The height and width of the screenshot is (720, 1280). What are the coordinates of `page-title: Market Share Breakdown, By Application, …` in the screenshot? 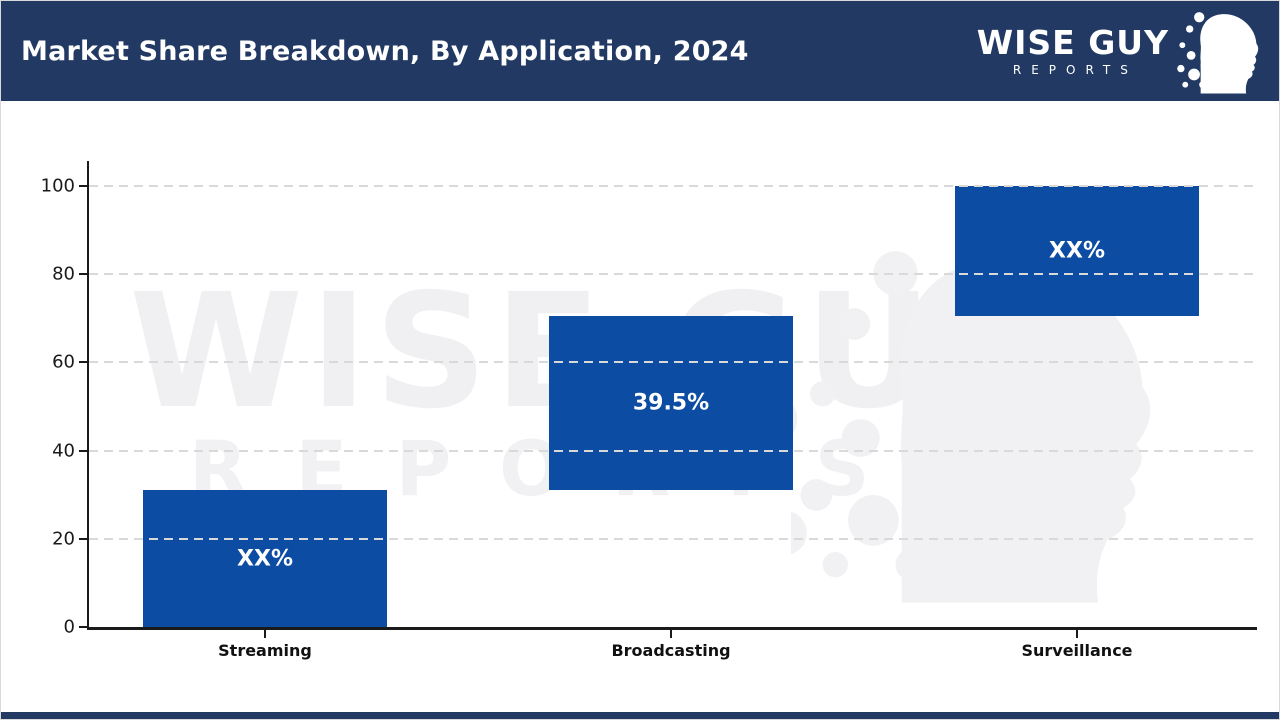 It's located at (385, 51).